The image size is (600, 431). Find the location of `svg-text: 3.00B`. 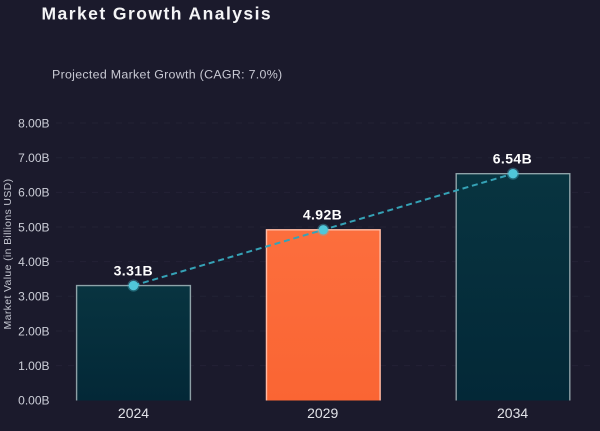

svg-text: 3.00B is located at coordinates (33, 297).